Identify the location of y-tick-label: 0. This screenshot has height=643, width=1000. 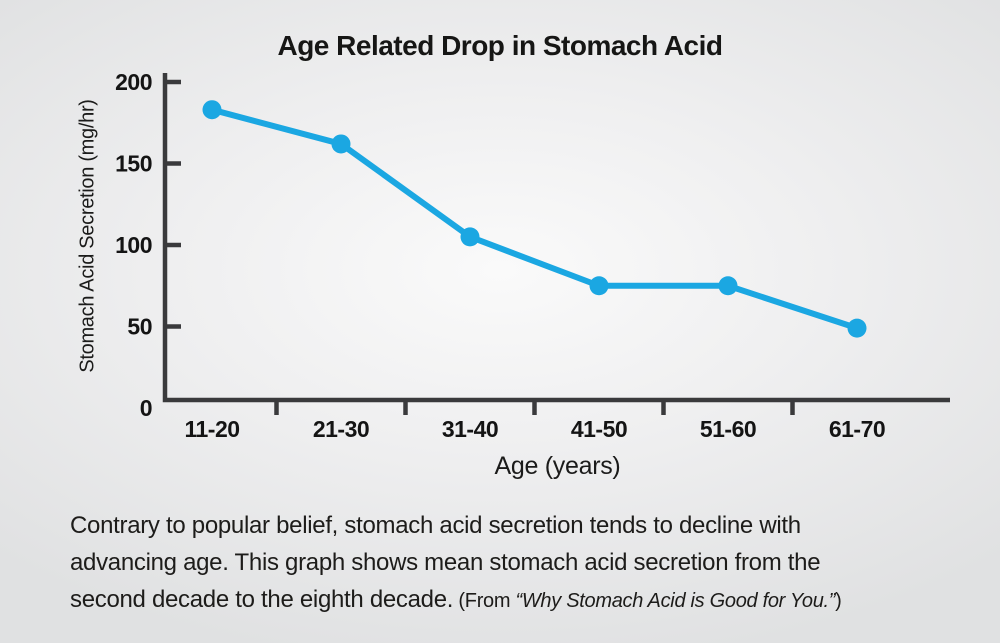
(146, 408).